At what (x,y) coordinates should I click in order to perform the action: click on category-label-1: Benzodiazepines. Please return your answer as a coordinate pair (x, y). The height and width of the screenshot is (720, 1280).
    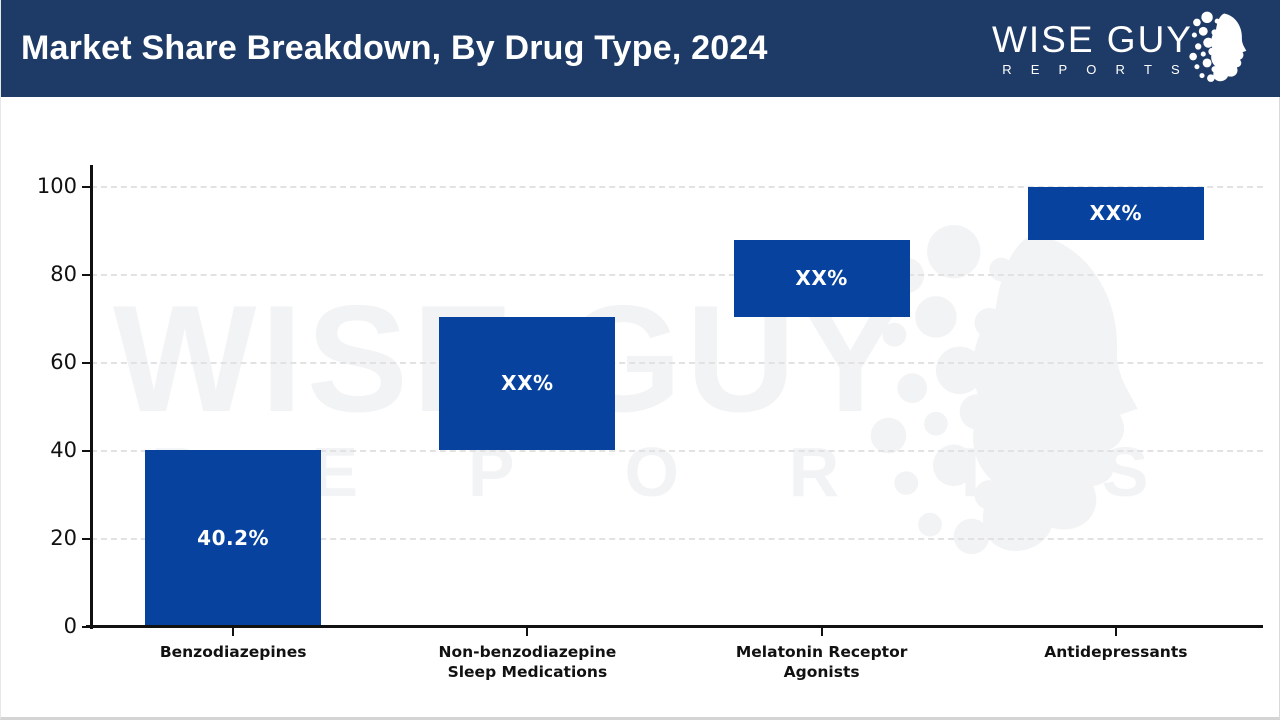
    Looking at the image, I should click on (233, 652).